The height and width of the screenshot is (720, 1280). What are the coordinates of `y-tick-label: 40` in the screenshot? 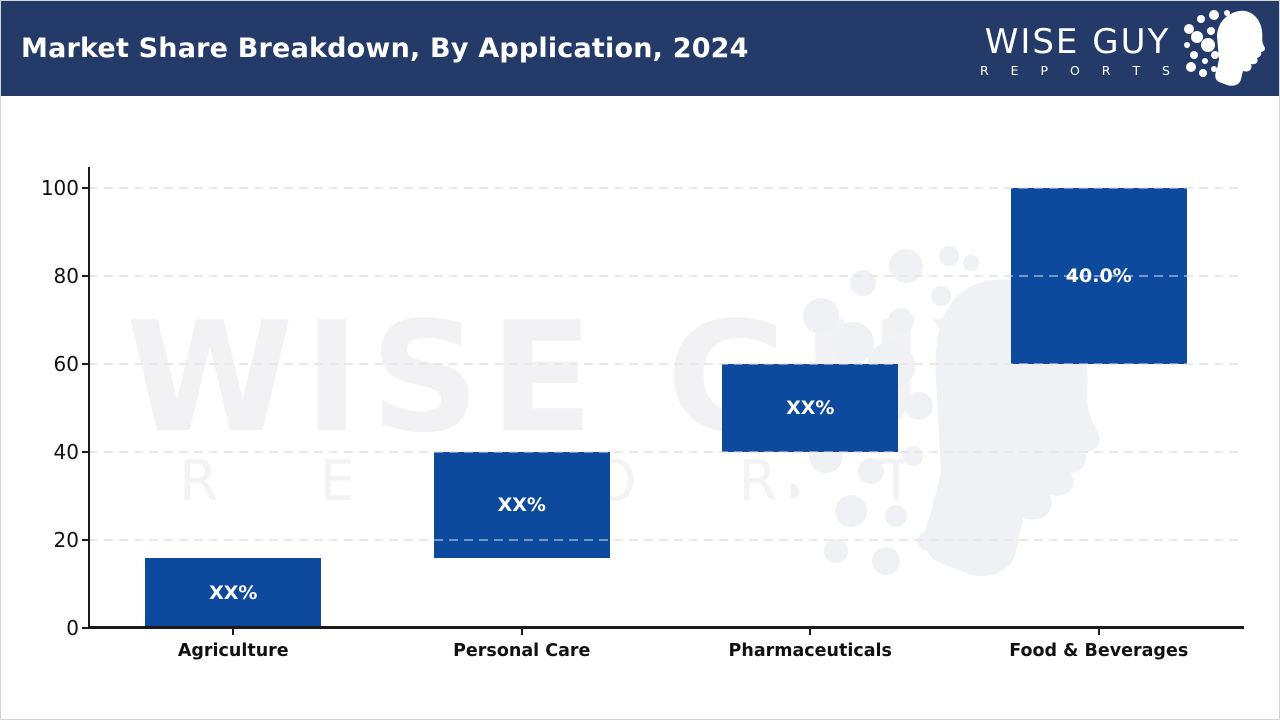 It's located at (66, 451).